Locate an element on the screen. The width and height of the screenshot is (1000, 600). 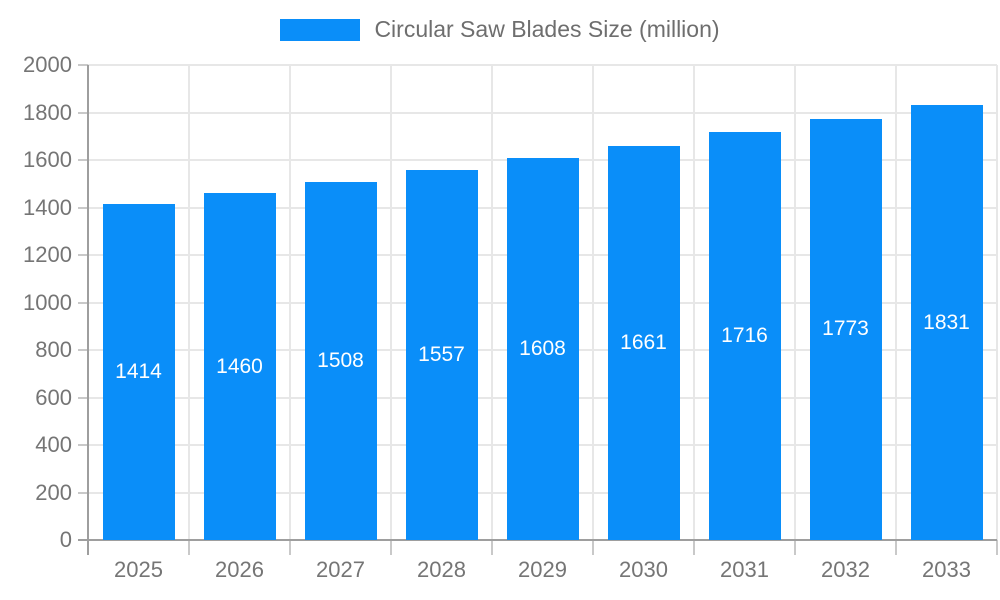
x-axis-label: 2026 is located at coordinates (239, 569).